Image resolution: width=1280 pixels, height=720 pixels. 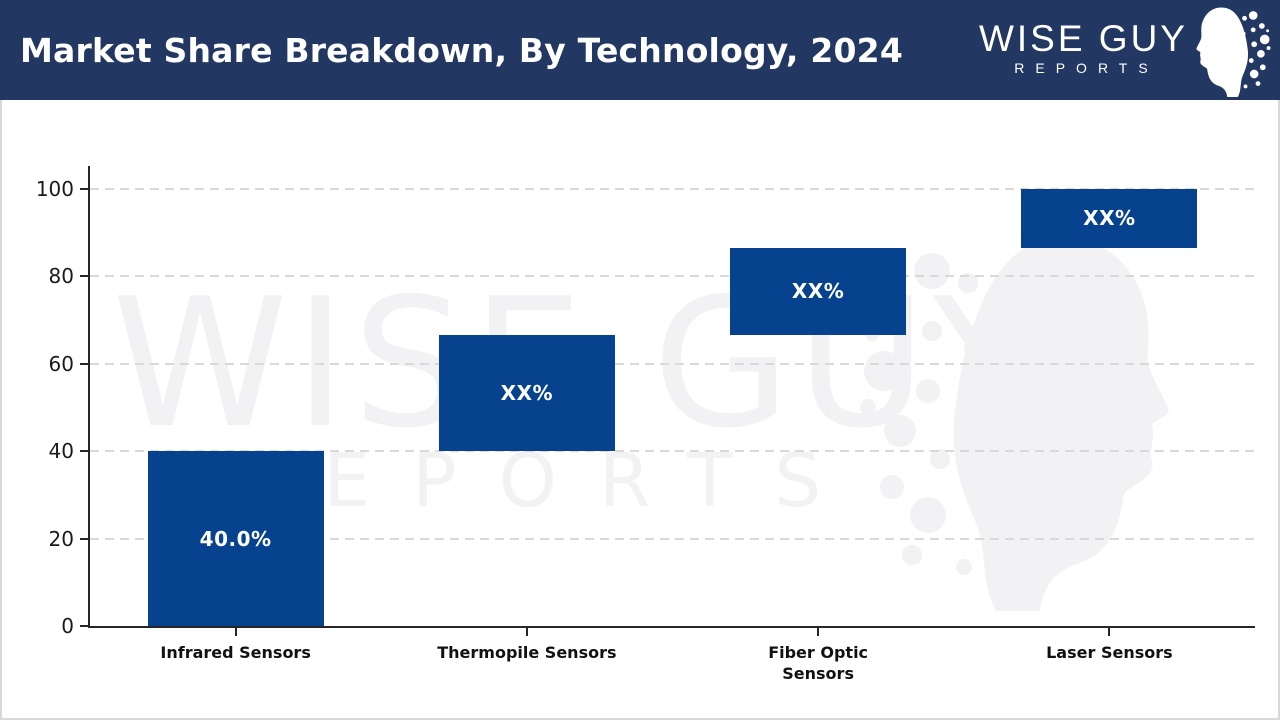 What do you see at coordinates (61, 276) in the screenshot?
I see `y-tick-label: 80` at bounding box center [61, 276].